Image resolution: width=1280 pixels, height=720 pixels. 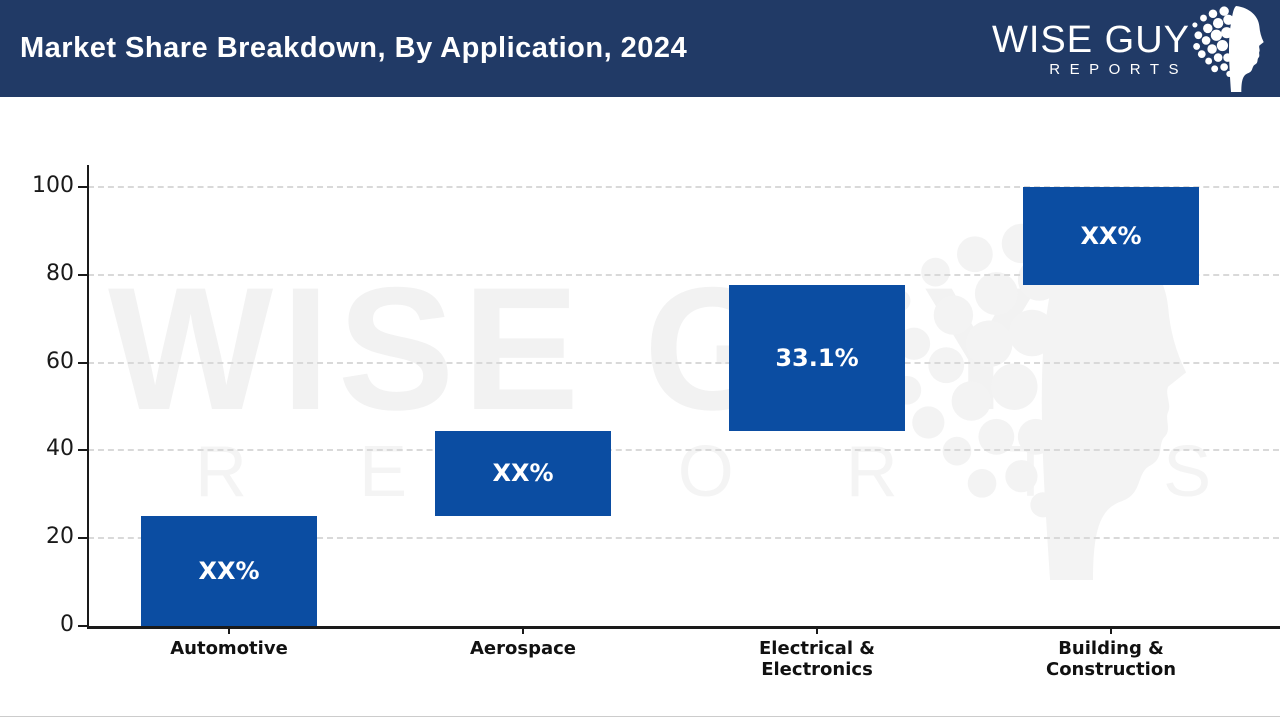 I want to click on bar-value-label: 33.1%, so click(x=817, y=357).